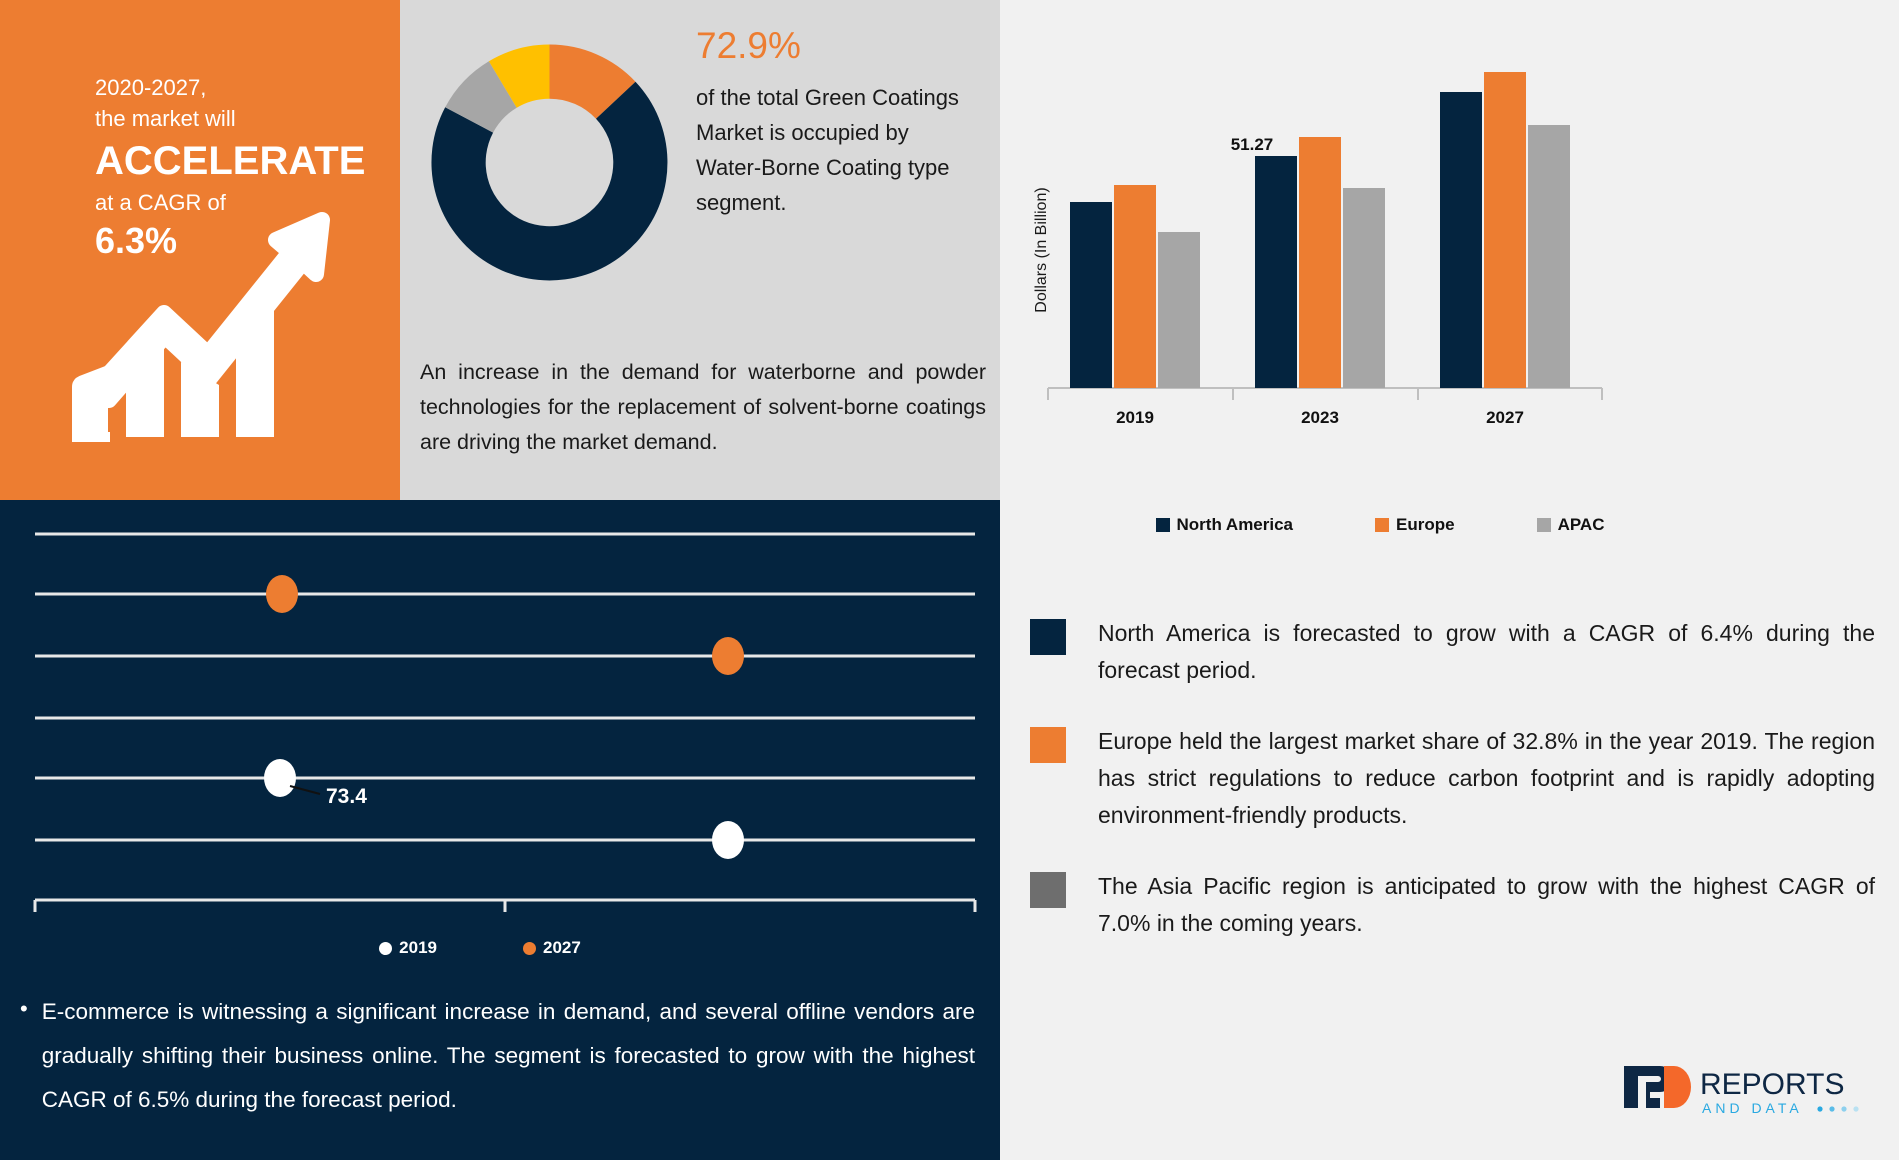 The width and height of the screenshot is (1899, 1160). I want to click on dot-legend-label-2027: 2027, so click(562, 947).